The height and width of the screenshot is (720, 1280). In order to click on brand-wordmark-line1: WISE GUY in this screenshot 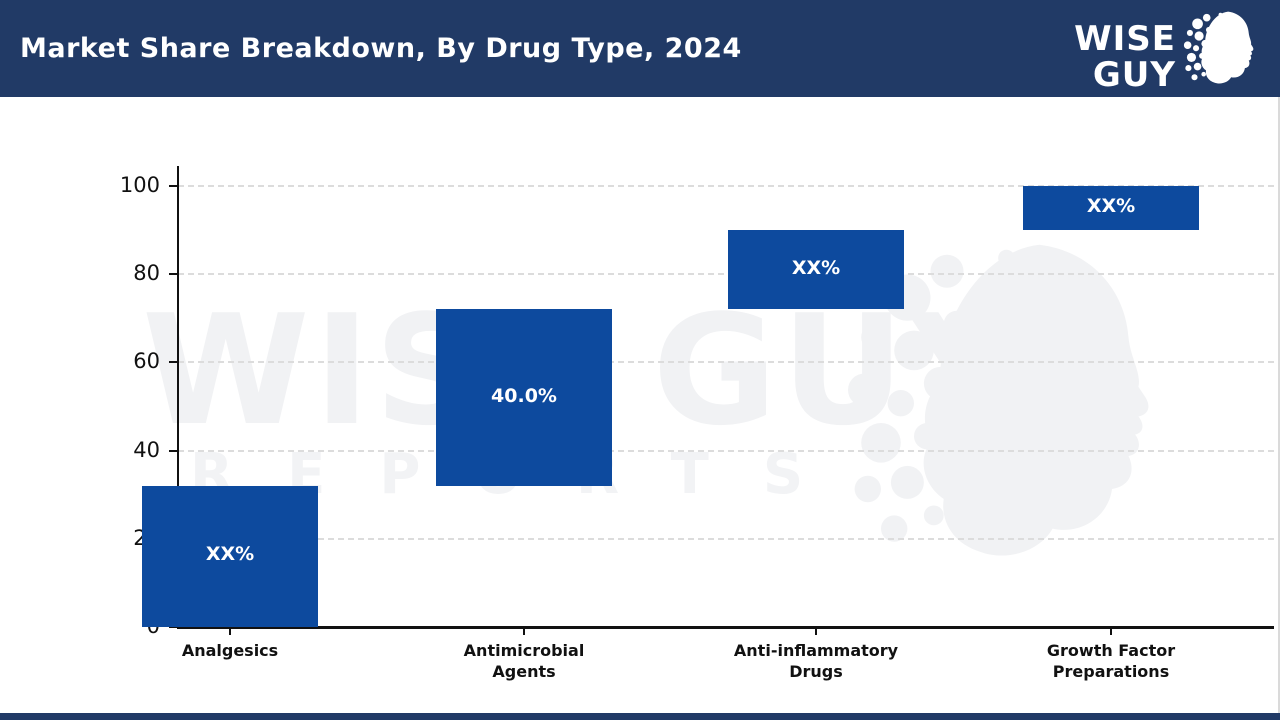, I will do `click(1125, 57)`.